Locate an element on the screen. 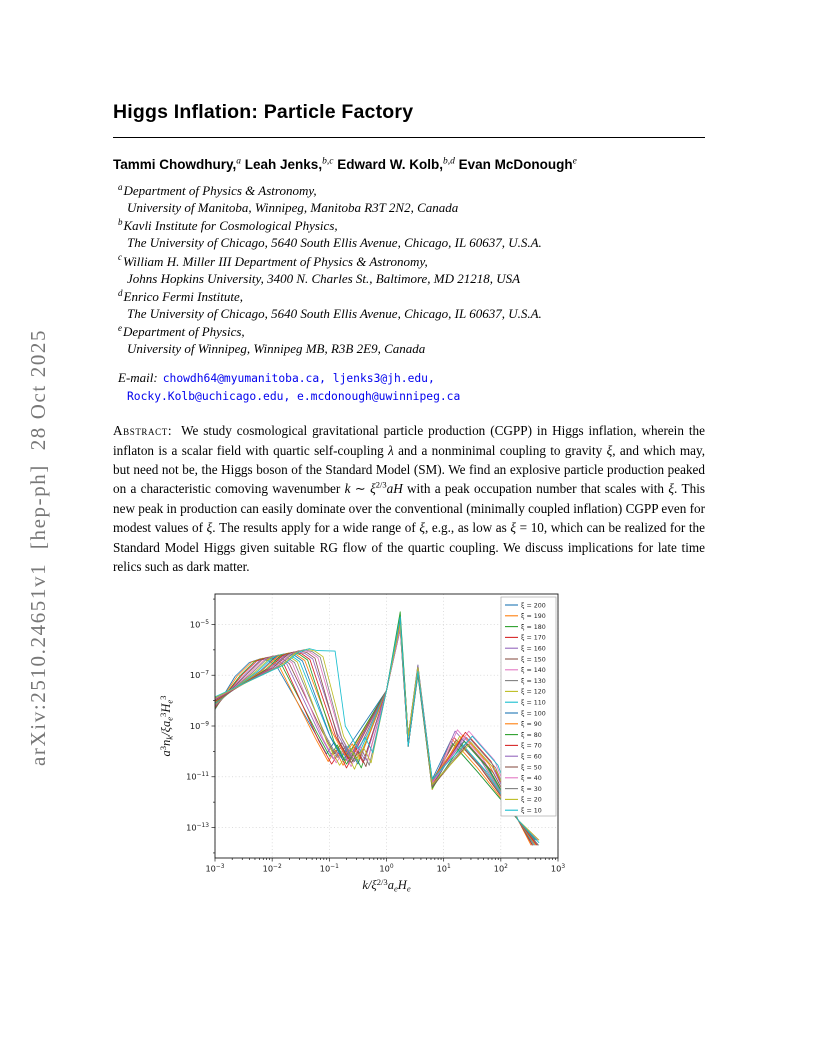 This screenshot has width=816, height=1056. abstract-text: . The results apply for a wide range of is located at coordinates (316, 528).